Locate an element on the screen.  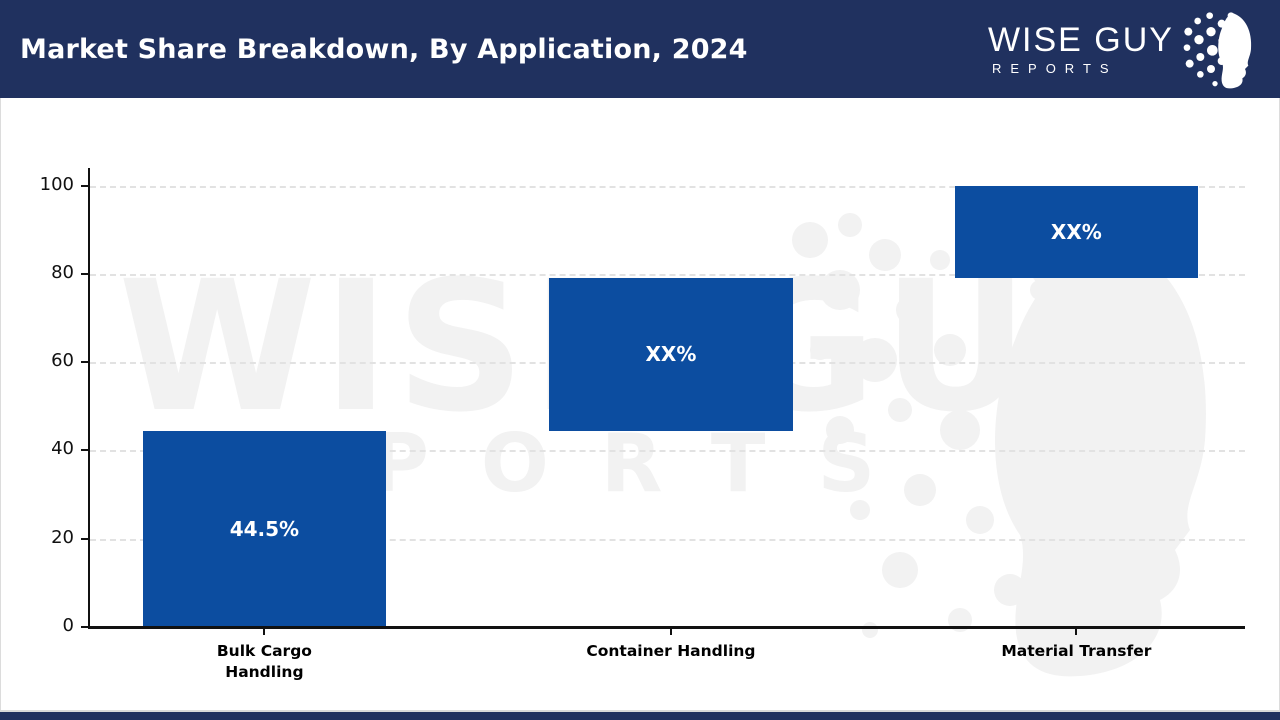
logo-wordmark: WISE GUY is located at coordinates (1080, 40).